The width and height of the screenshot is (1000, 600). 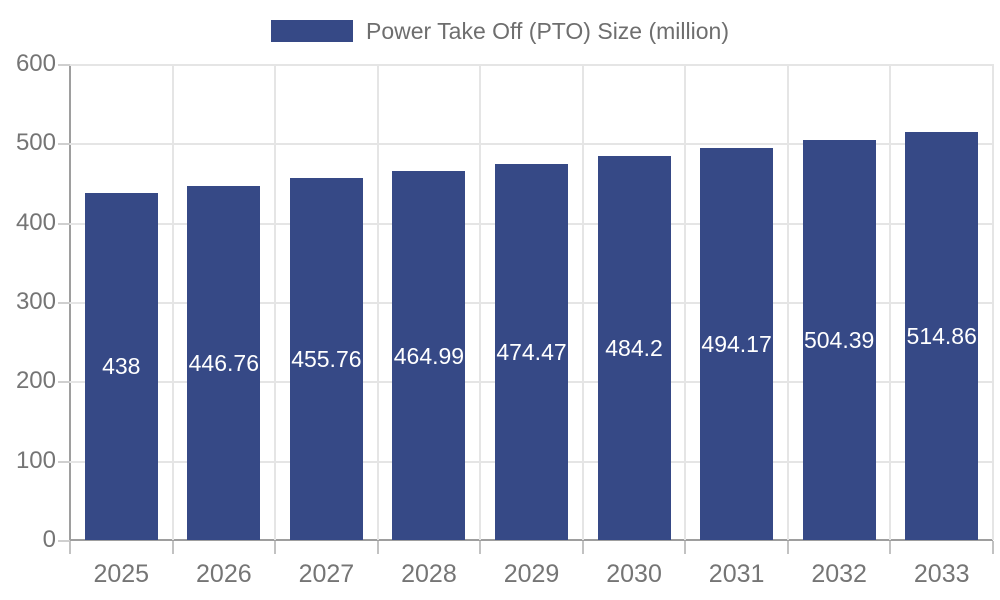 I want to click on bar-value-label: 504.39, so click(x=839, y=339).